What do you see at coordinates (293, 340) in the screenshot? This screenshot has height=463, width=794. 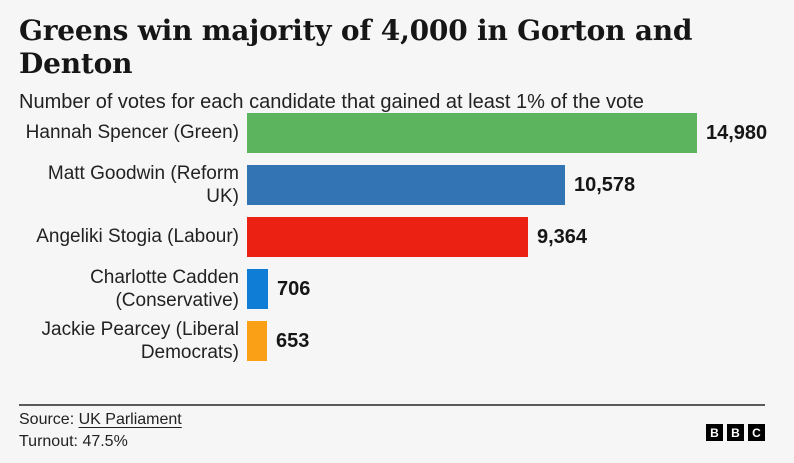 I see `vote-count: 653` at bounding box center [293, 340].